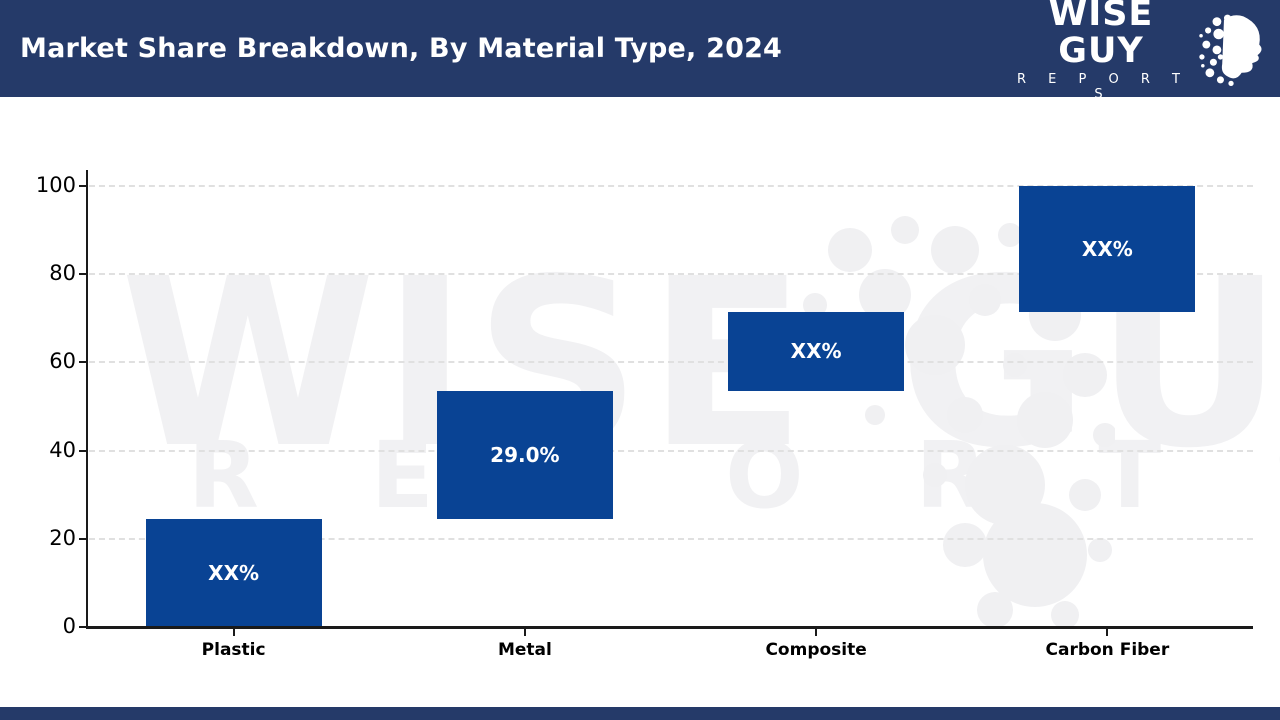  I want to click on y-axis-line, so click(87, 399).